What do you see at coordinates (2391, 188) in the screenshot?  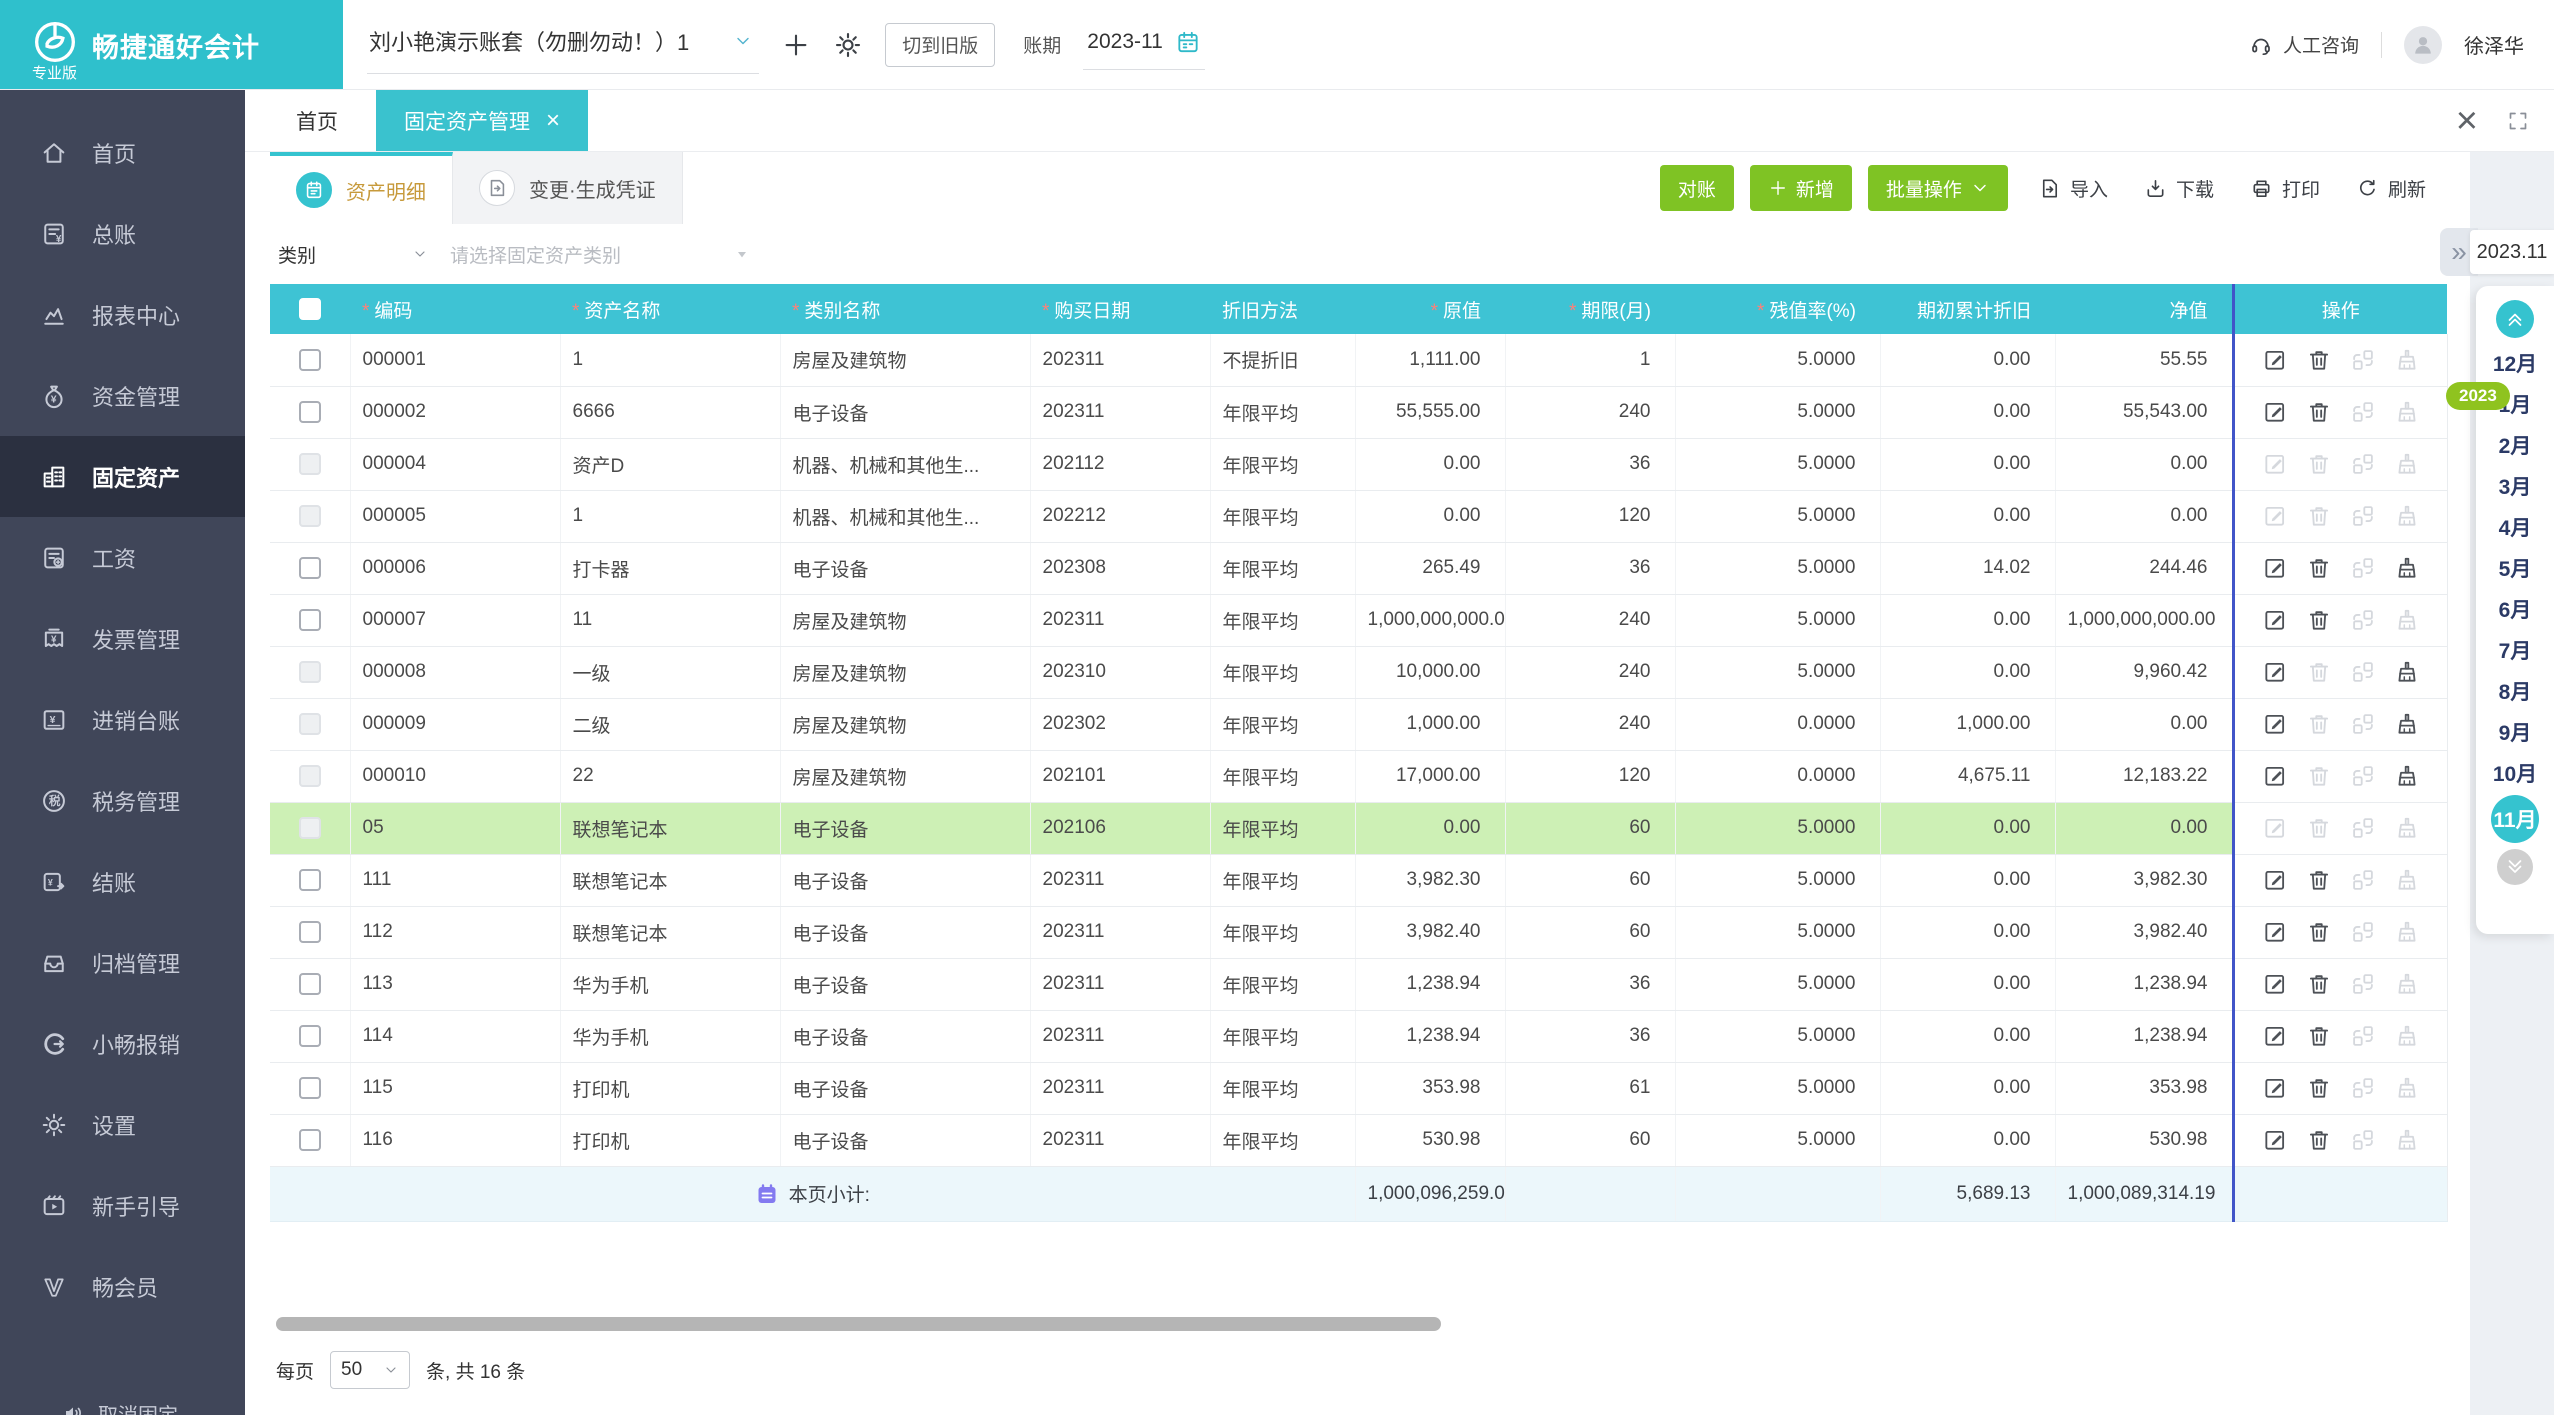 I see `refresh-button: 刷新` at bounding box center [2391, 188].